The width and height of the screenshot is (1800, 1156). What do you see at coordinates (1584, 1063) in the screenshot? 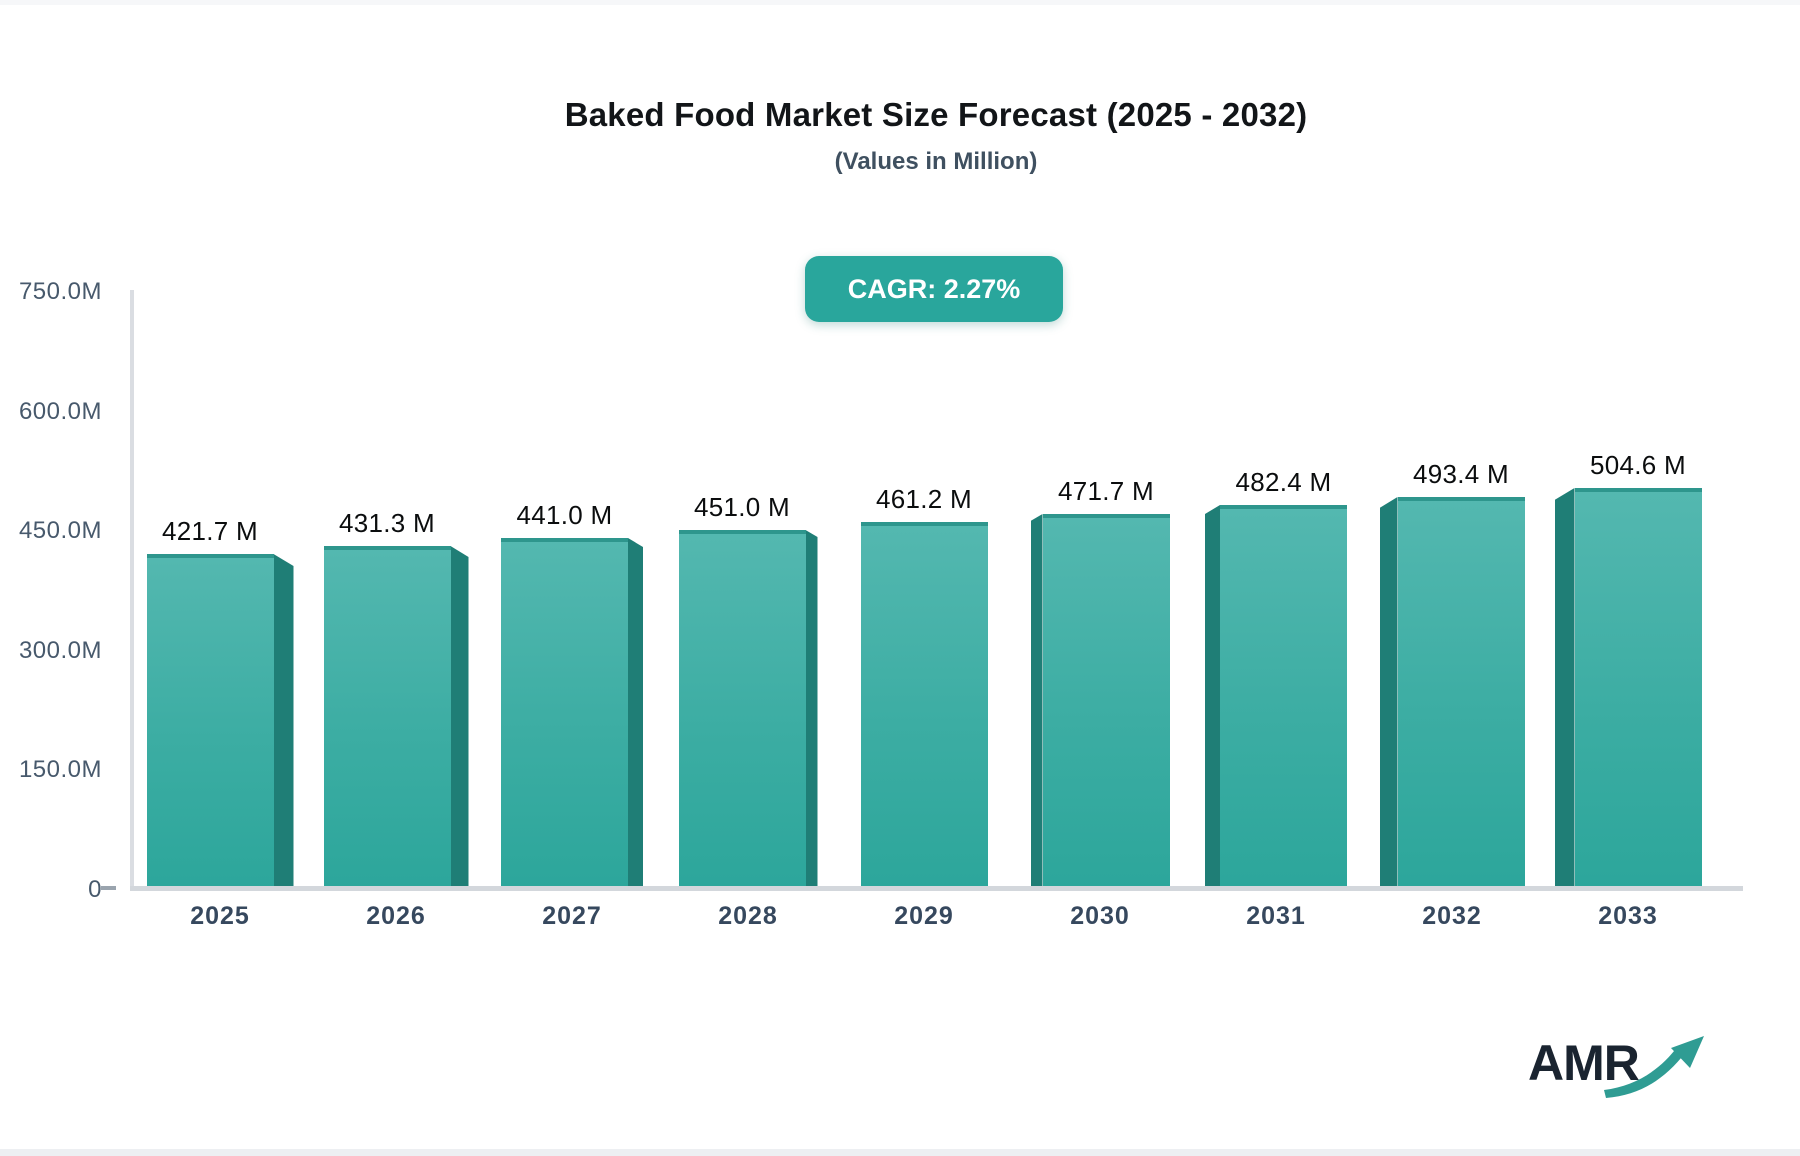
I see `brand-logo-text: AMR` at bounding box center [1584, 1063].